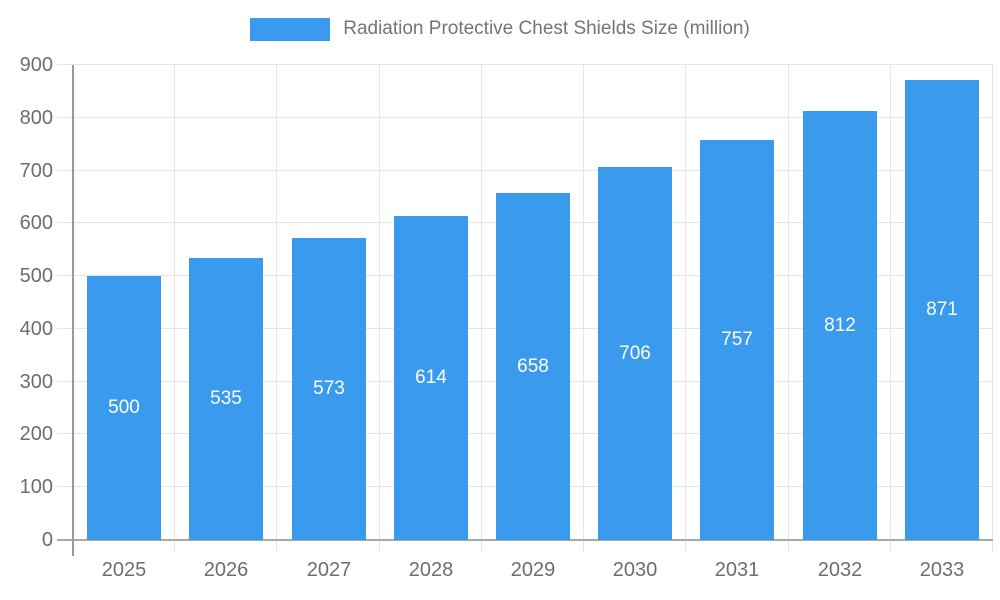 The width and height of the screenshot is (1000, 600). What do you see at coordinates (36, 487) in the screenshot?
I see `y-axis-tick-label: 100` at bounding box center [36, 487].